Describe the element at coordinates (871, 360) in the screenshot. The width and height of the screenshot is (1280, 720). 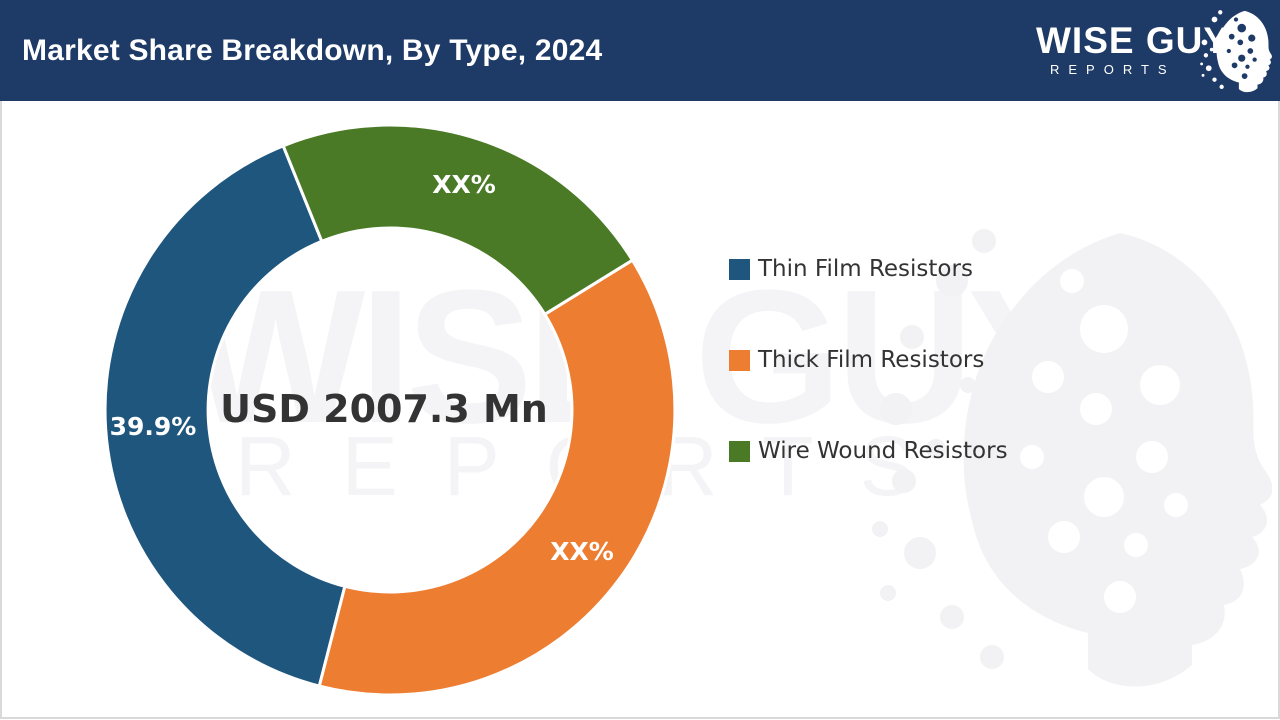
I see `legend-label: Thick Film Resistors` at that location.